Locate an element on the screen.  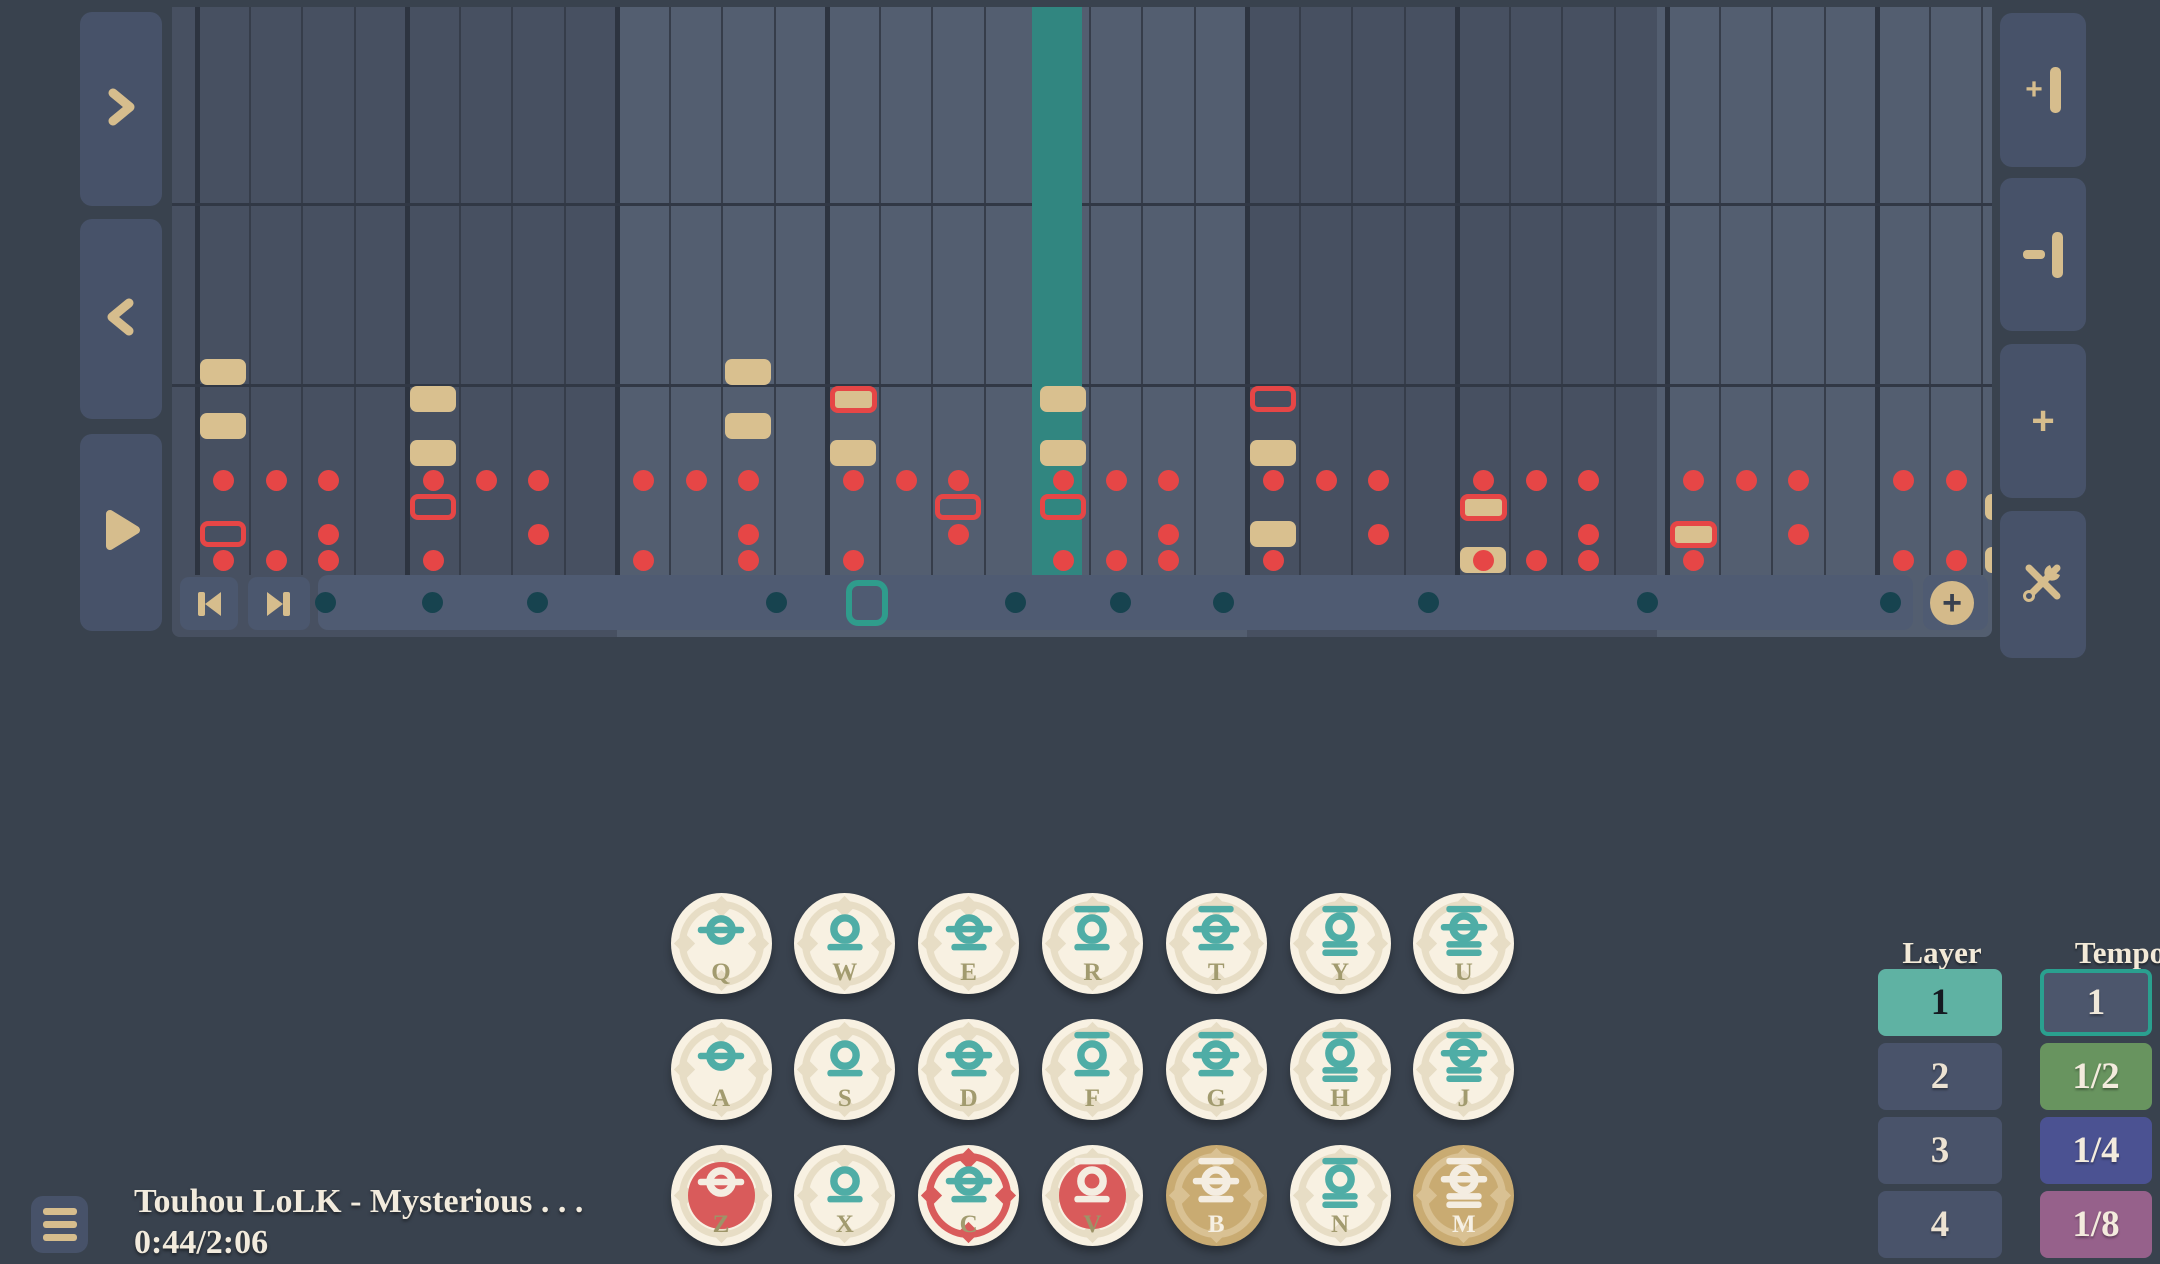
key-Y: Y is located at coordinates (1340, 943).